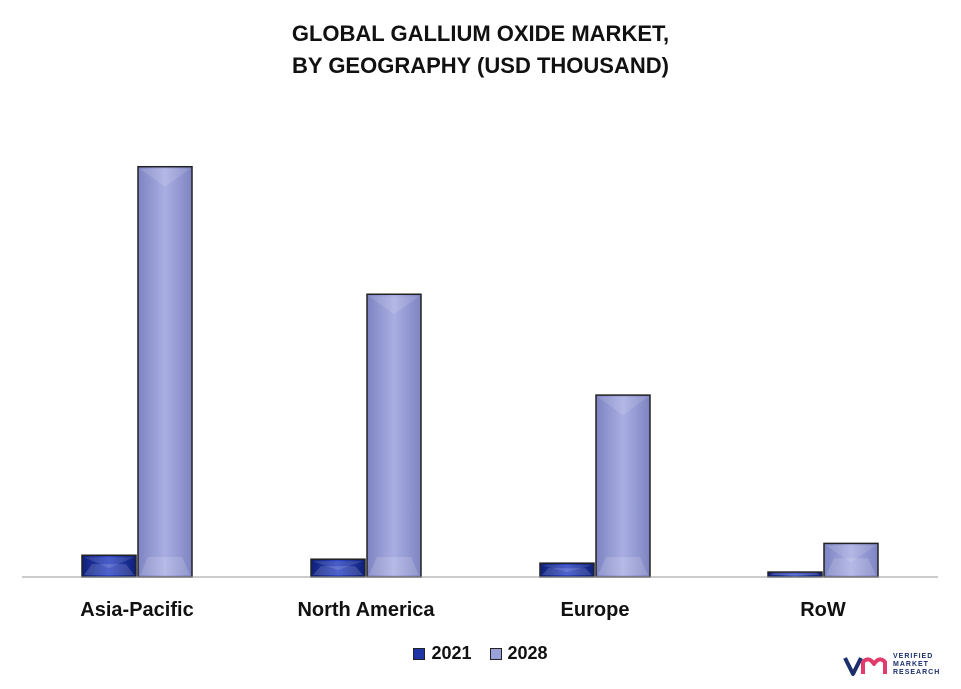 The height and width of the screenshot is (689, 961). Describe the element at coordinates (109, 566) in the screenshot. I see `bar-asia-pacific-2021` at that location.